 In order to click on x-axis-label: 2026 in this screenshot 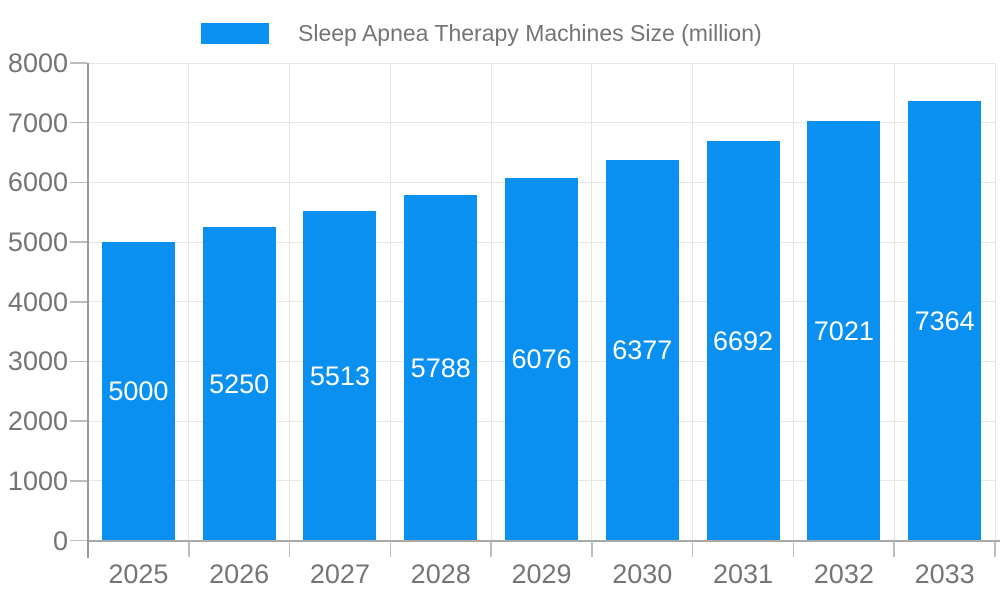, I will do `click(239, 574)`.